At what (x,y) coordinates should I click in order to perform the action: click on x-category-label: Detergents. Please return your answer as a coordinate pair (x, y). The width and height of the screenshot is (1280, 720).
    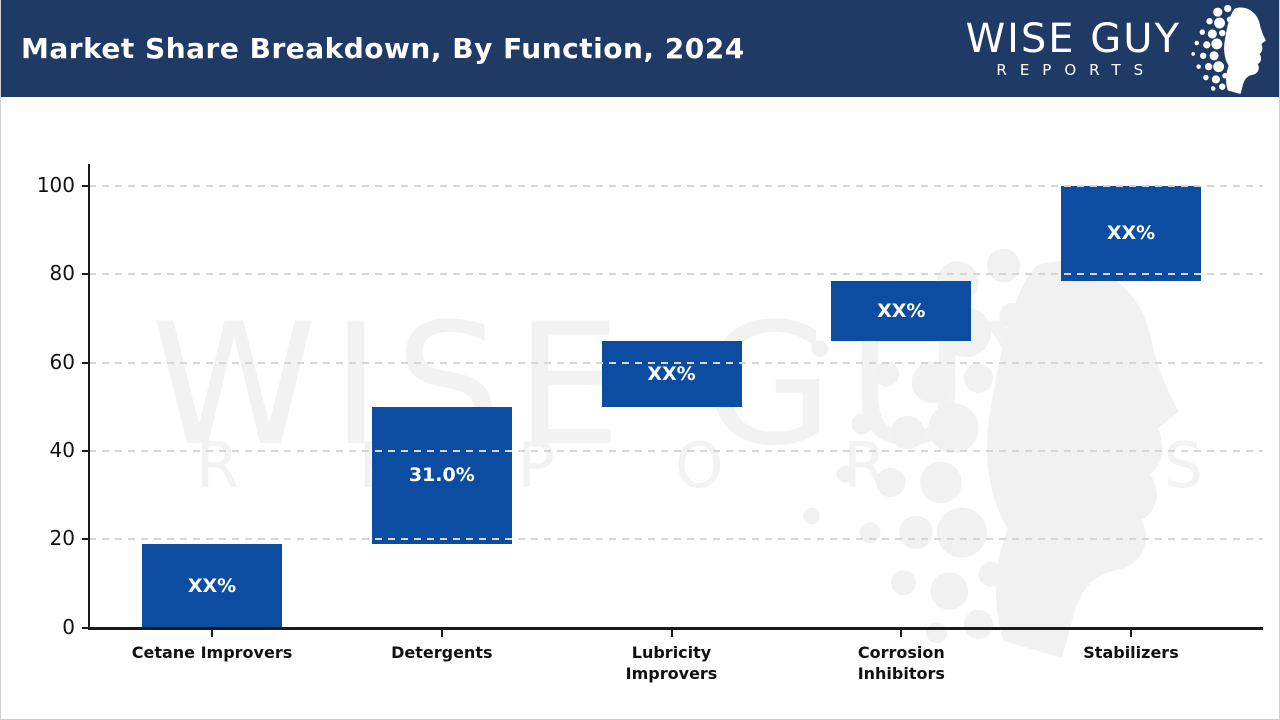
    Looking at the image, I should click on (442, 652).